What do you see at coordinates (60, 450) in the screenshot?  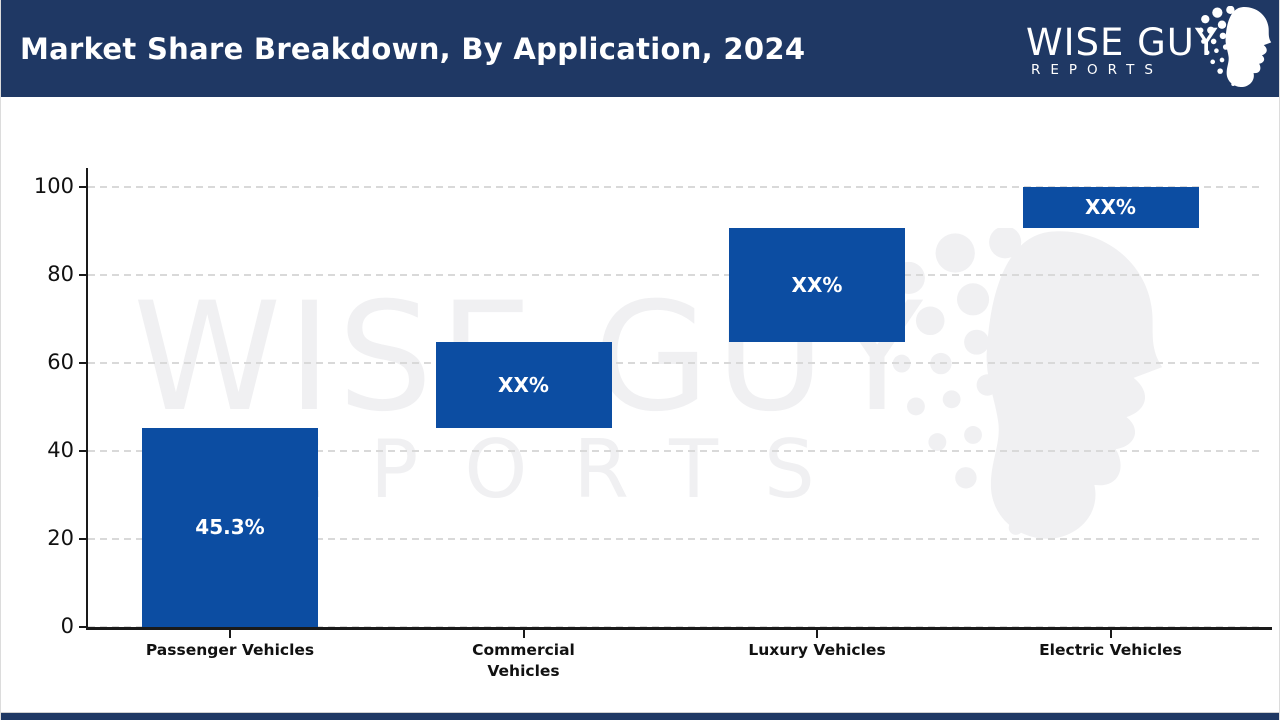 I see `y-tick-label: 40` at bounding box center [60, 450].